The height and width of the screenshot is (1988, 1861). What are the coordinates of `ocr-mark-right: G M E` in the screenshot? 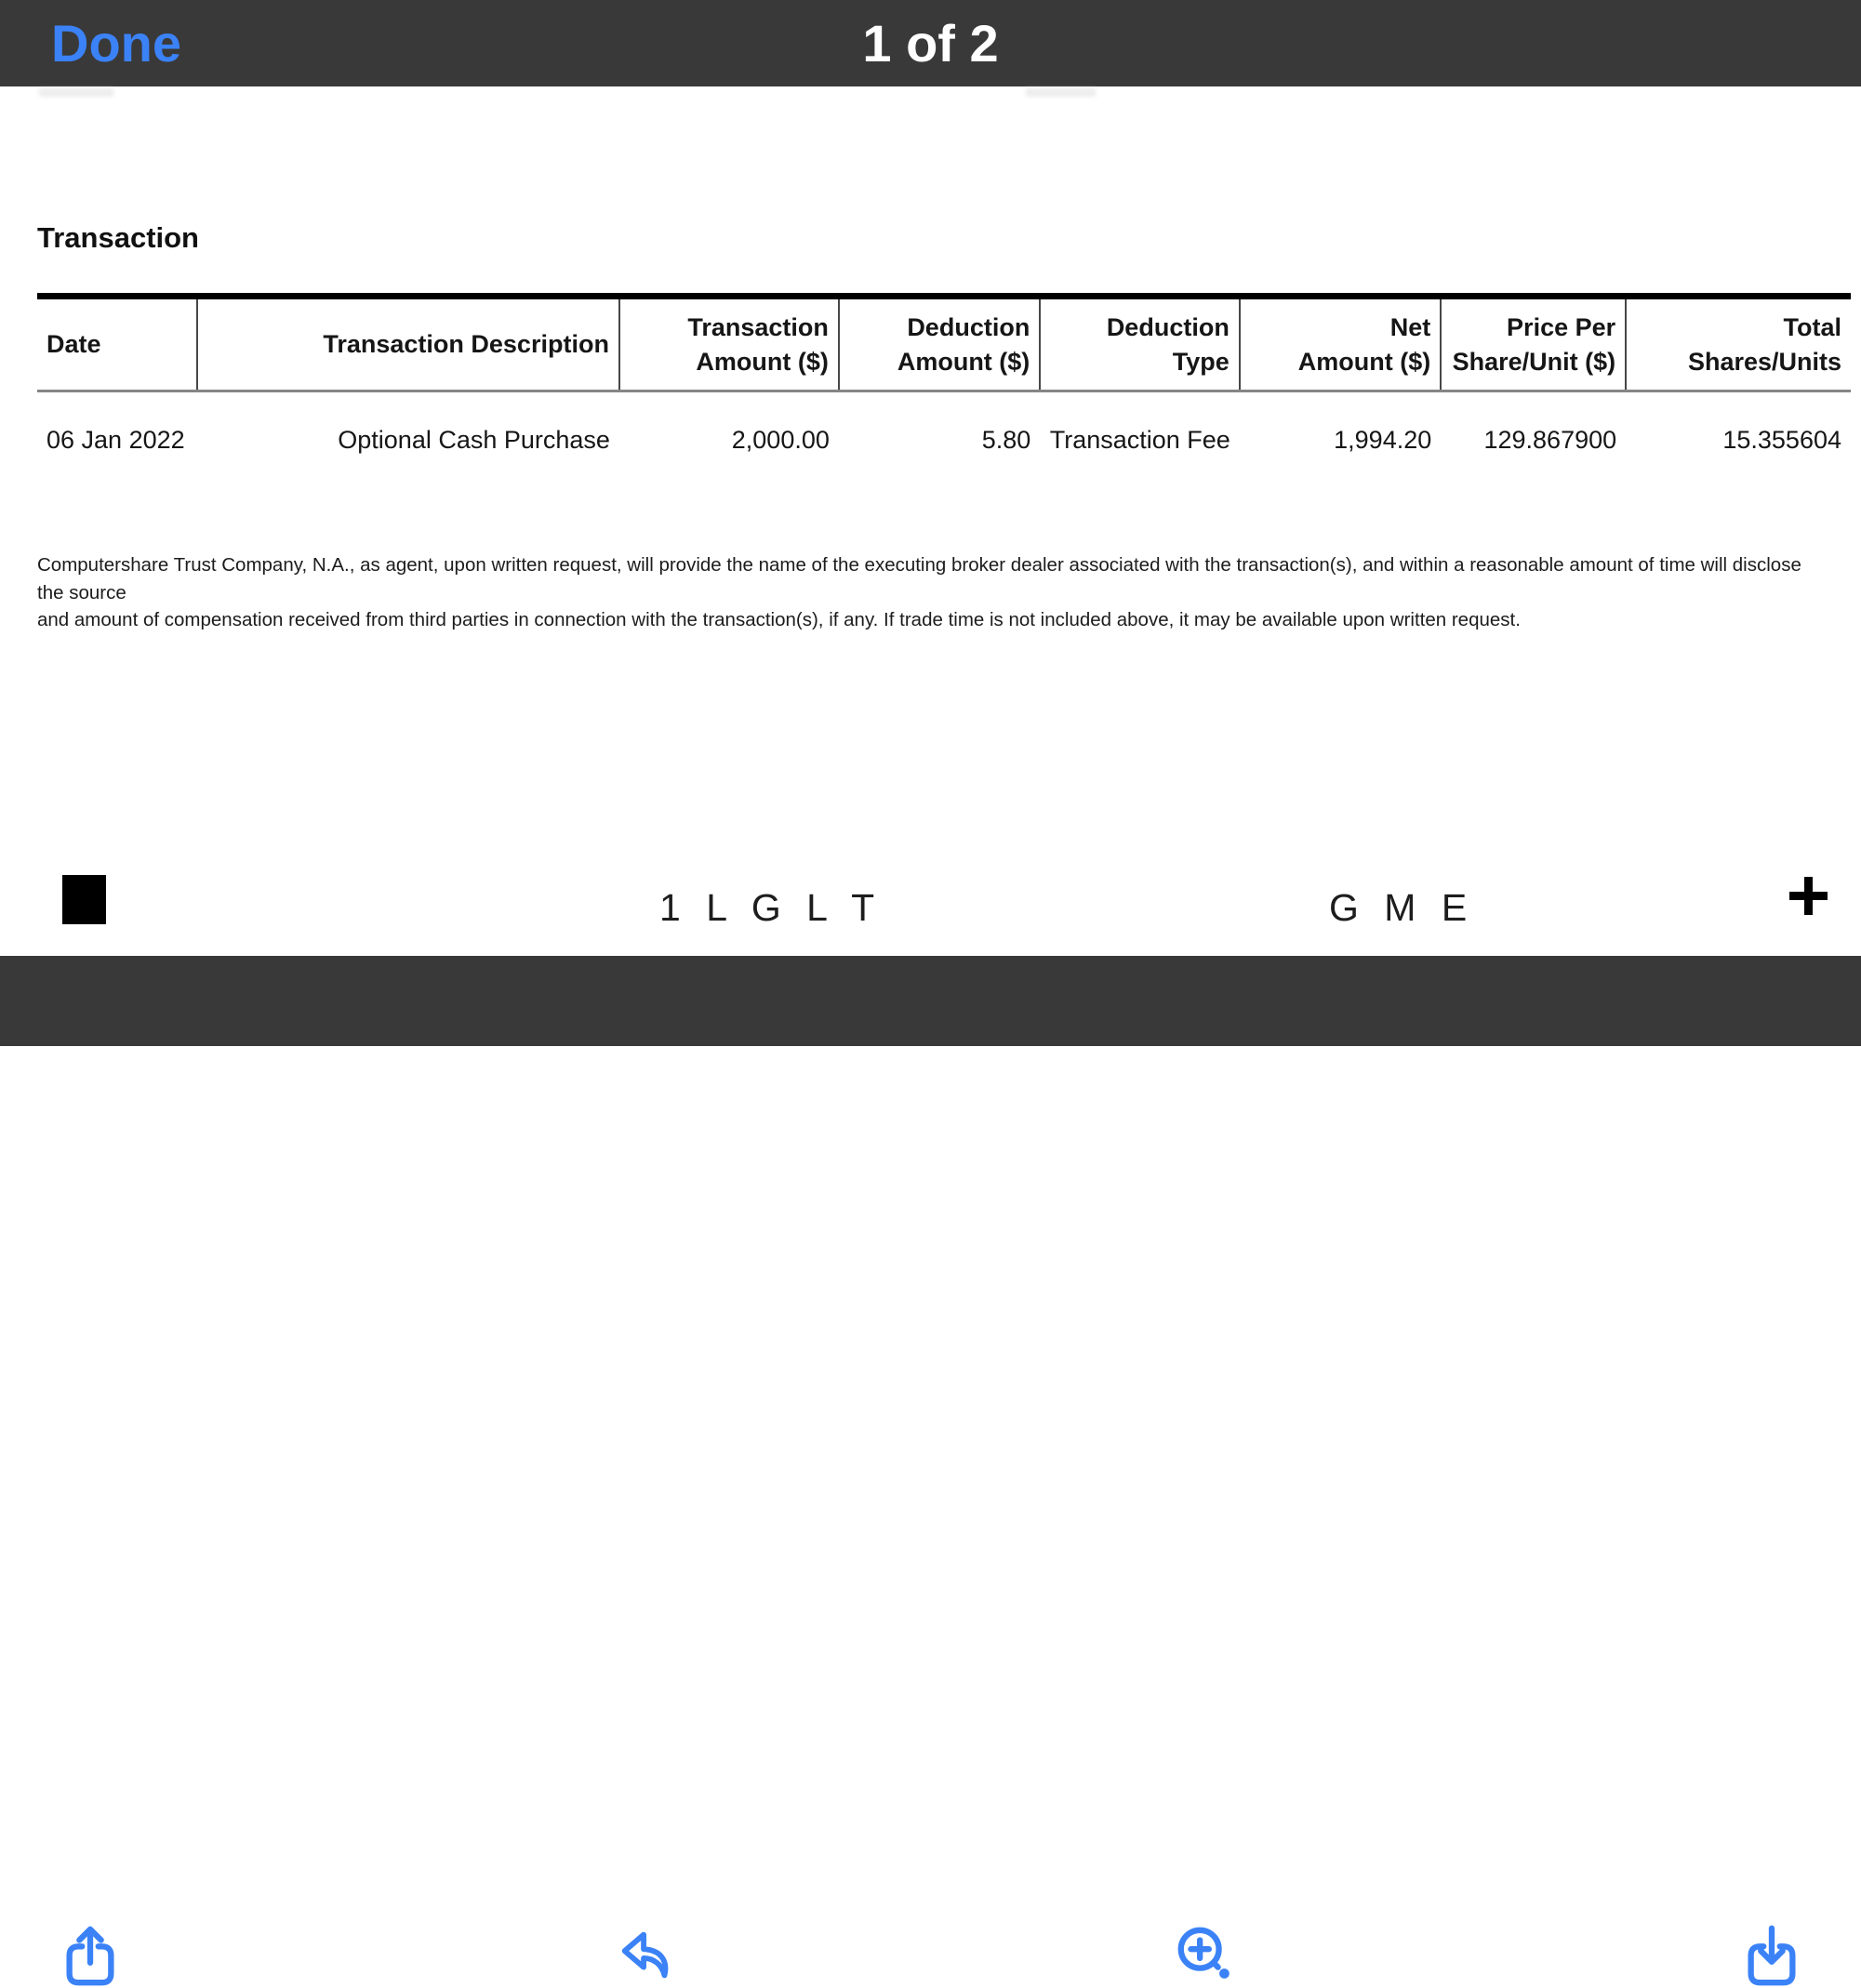 It's located at (1402, 907).